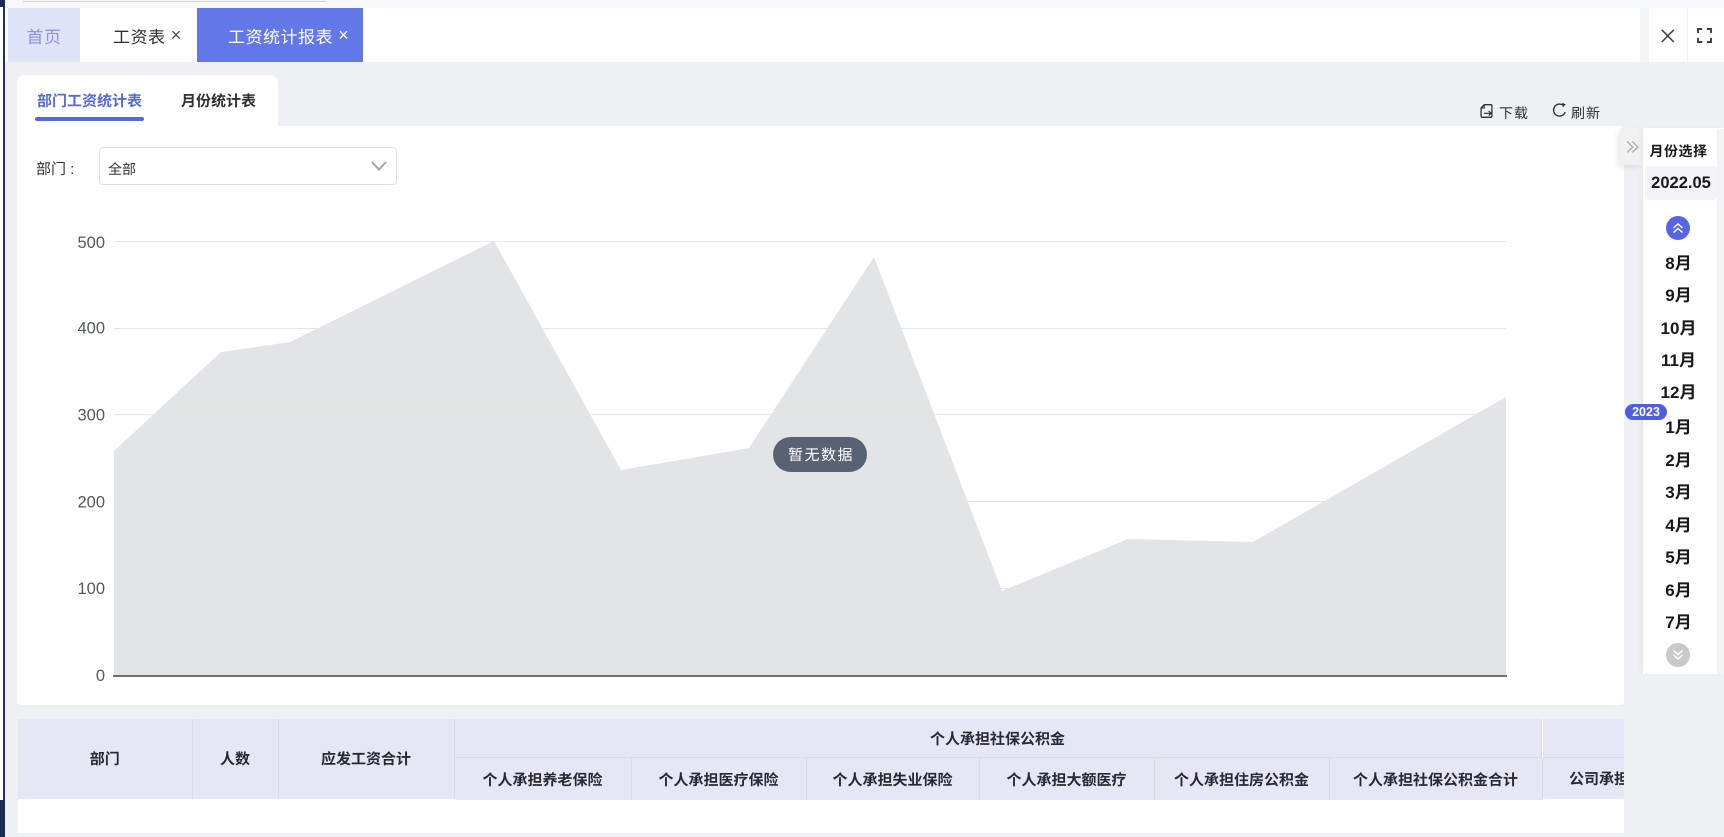  Describe the element at coordinates (91, 589) in the screenshot. I see `svg-text: 100` at that location.